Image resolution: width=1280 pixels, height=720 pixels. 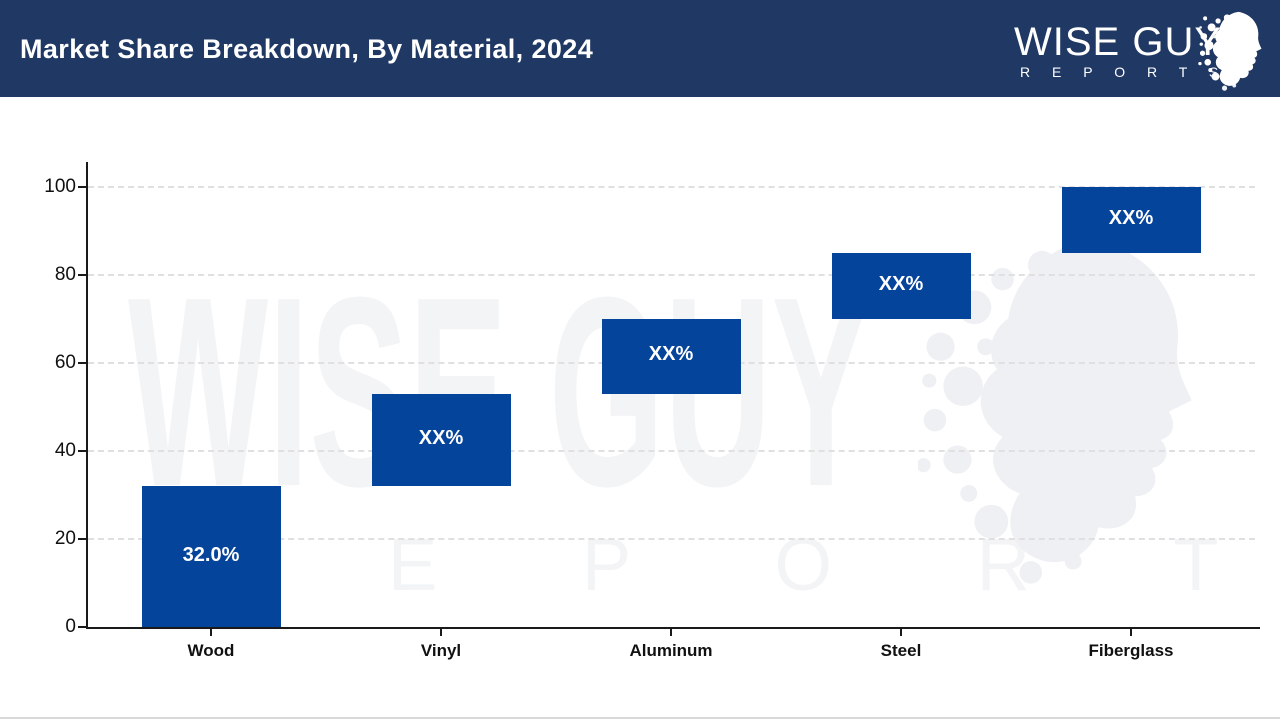 I want to click on x-axis-line, so click(x=673, y=628).